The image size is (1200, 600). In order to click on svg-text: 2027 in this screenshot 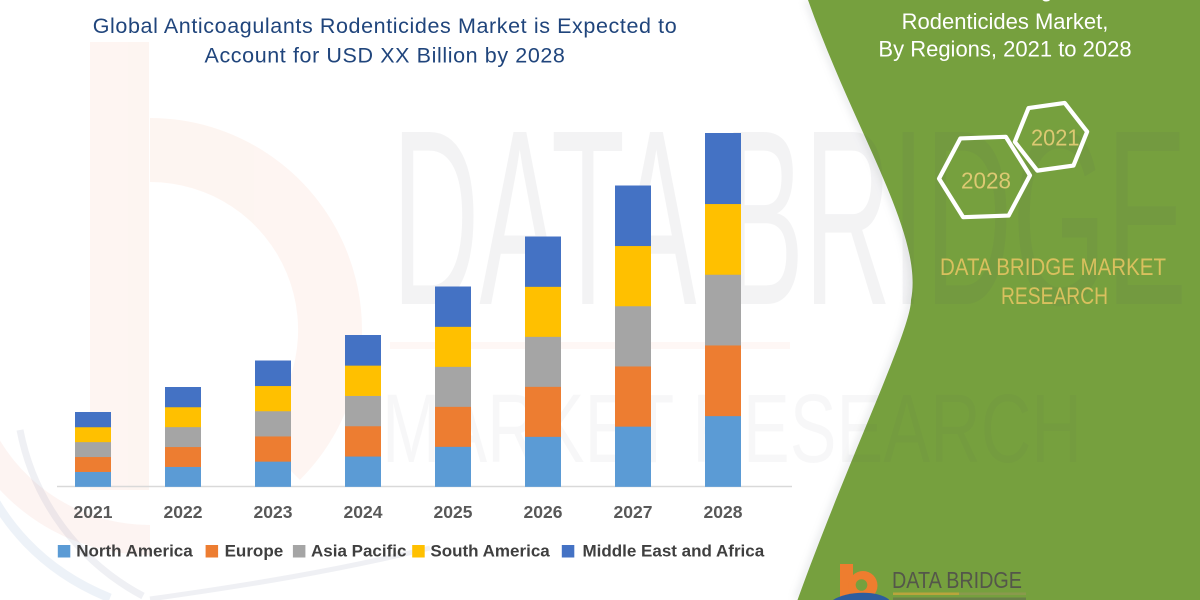, I will do `click(633, 512)`.